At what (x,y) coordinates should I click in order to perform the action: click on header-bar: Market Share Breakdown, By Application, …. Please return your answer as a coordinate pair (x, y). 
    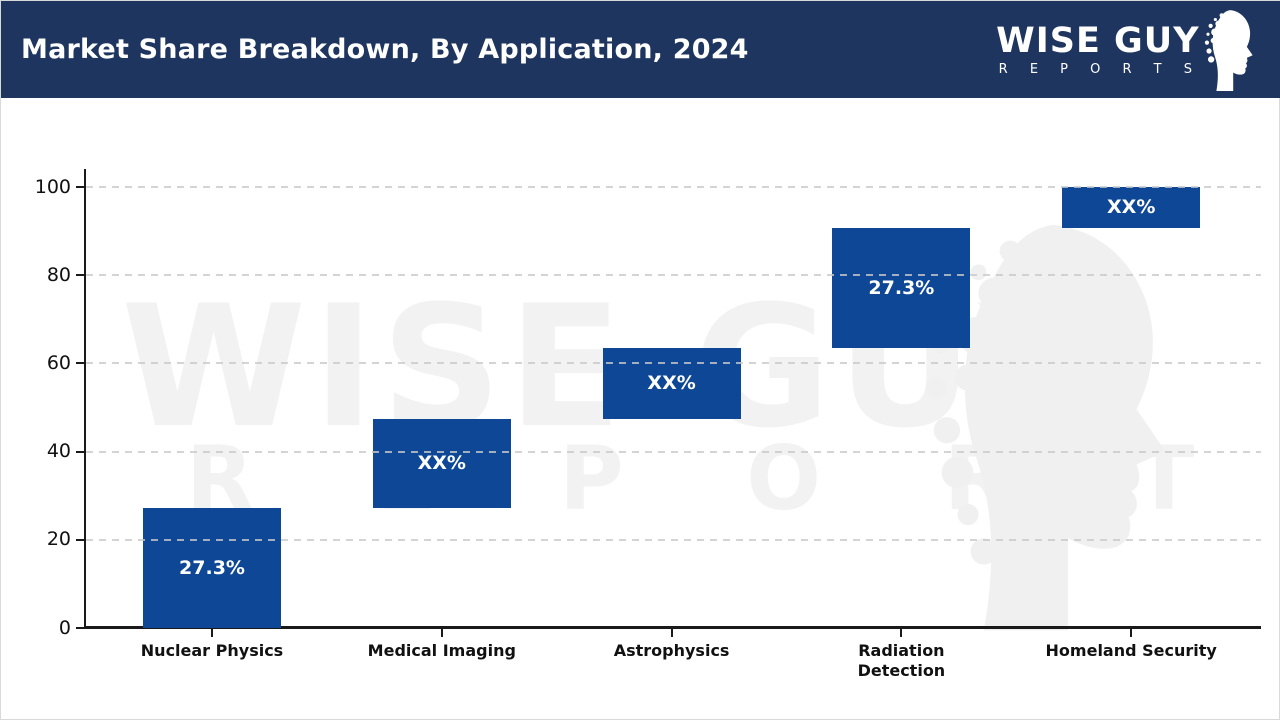
    Looking at the image, I should click on (640, 49).